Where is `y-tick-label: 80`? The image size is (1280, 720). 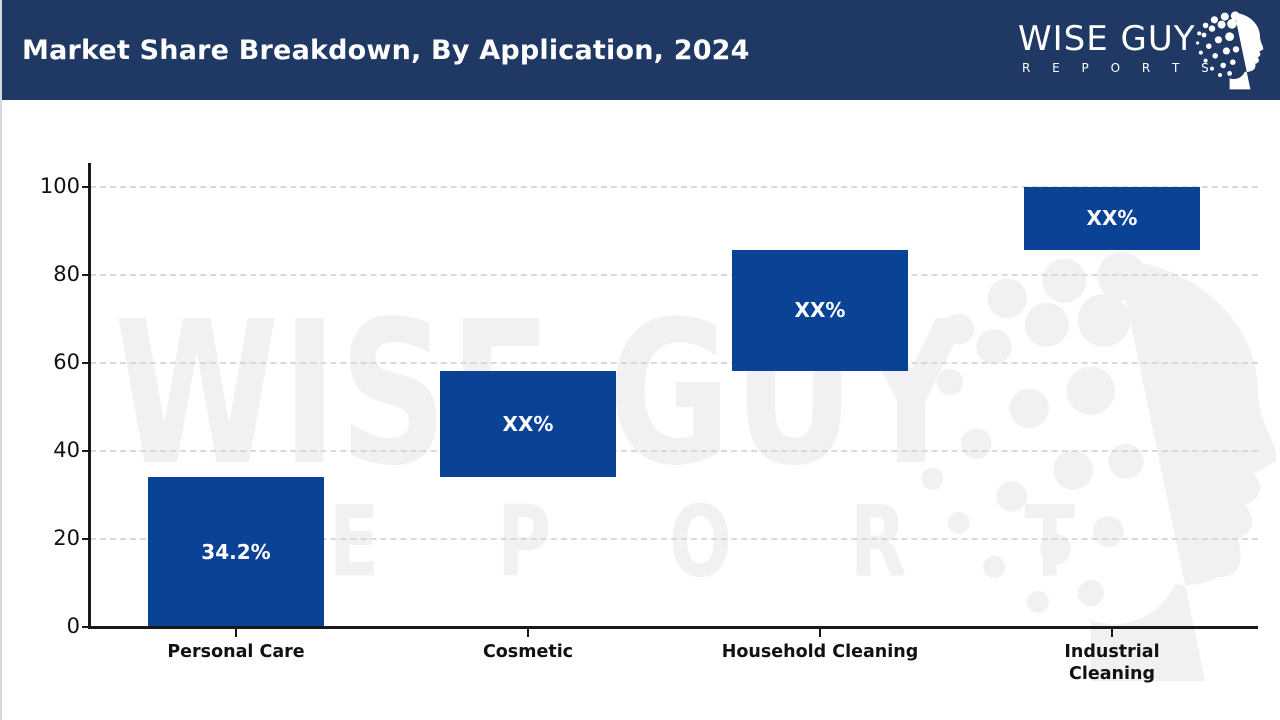 y-tick-label: 80 is located at coordinates (66, 274).